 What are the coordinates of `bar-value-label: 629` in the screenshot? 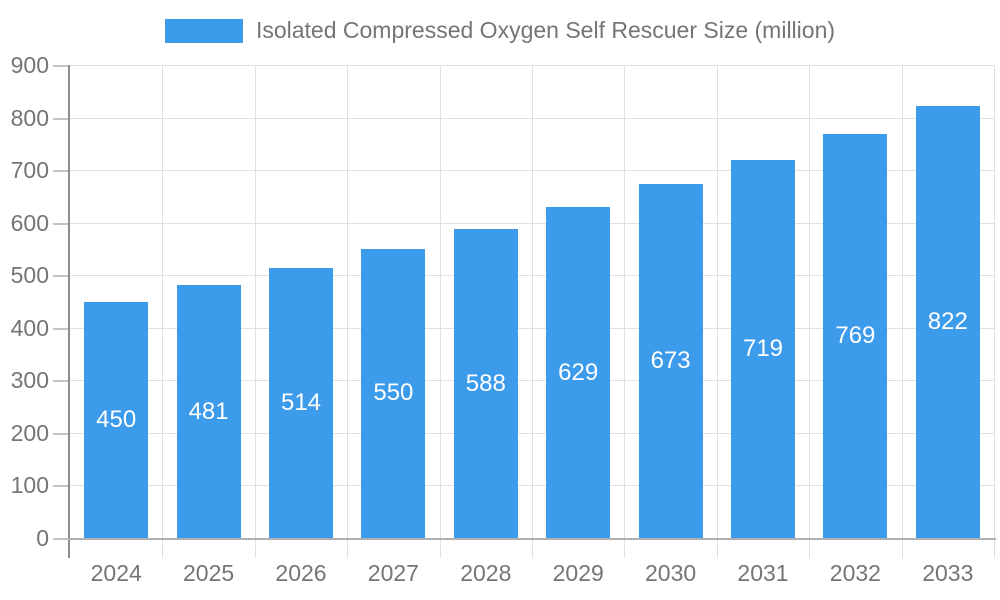 It's located at (578, 372).